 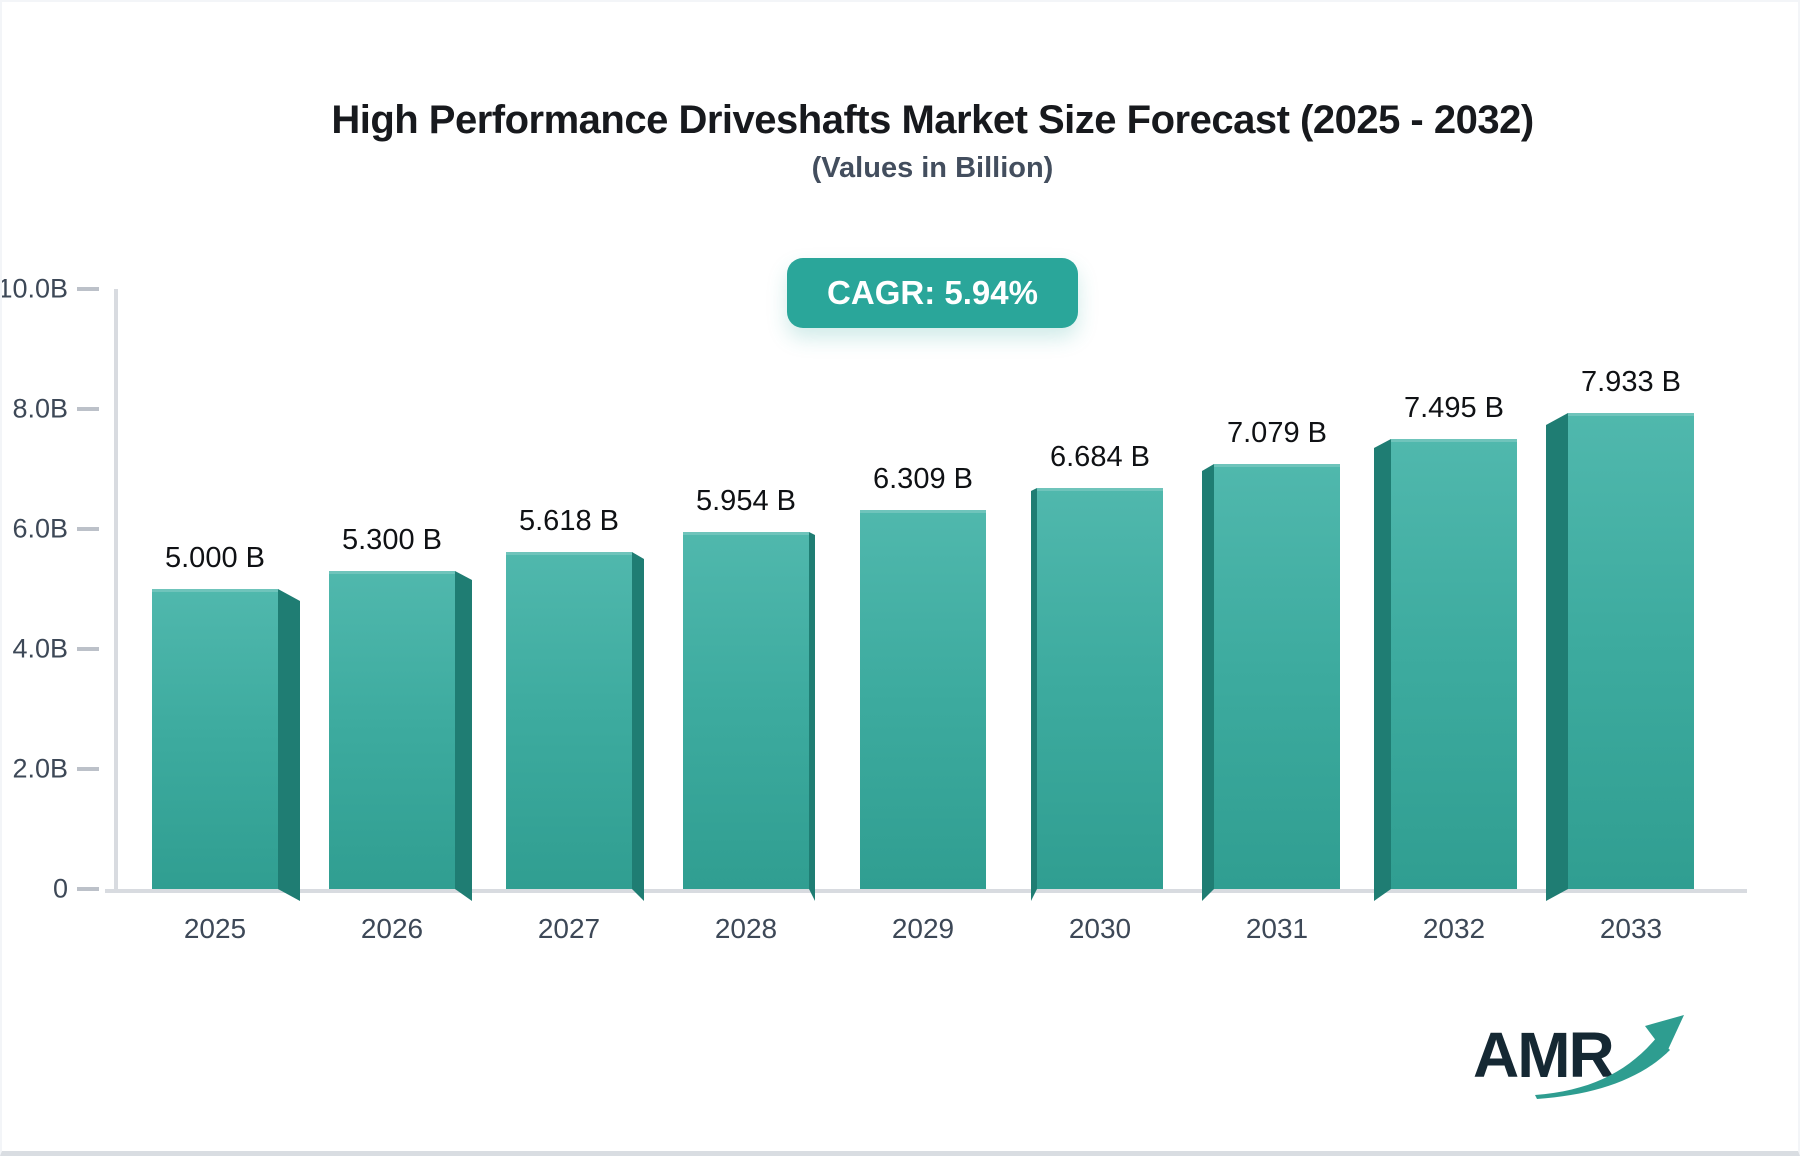 What do you see at coordinates (215, 928) in the screenshot?
I see `x-tick-label-2025: 2025` at bounding box center [215, 928].